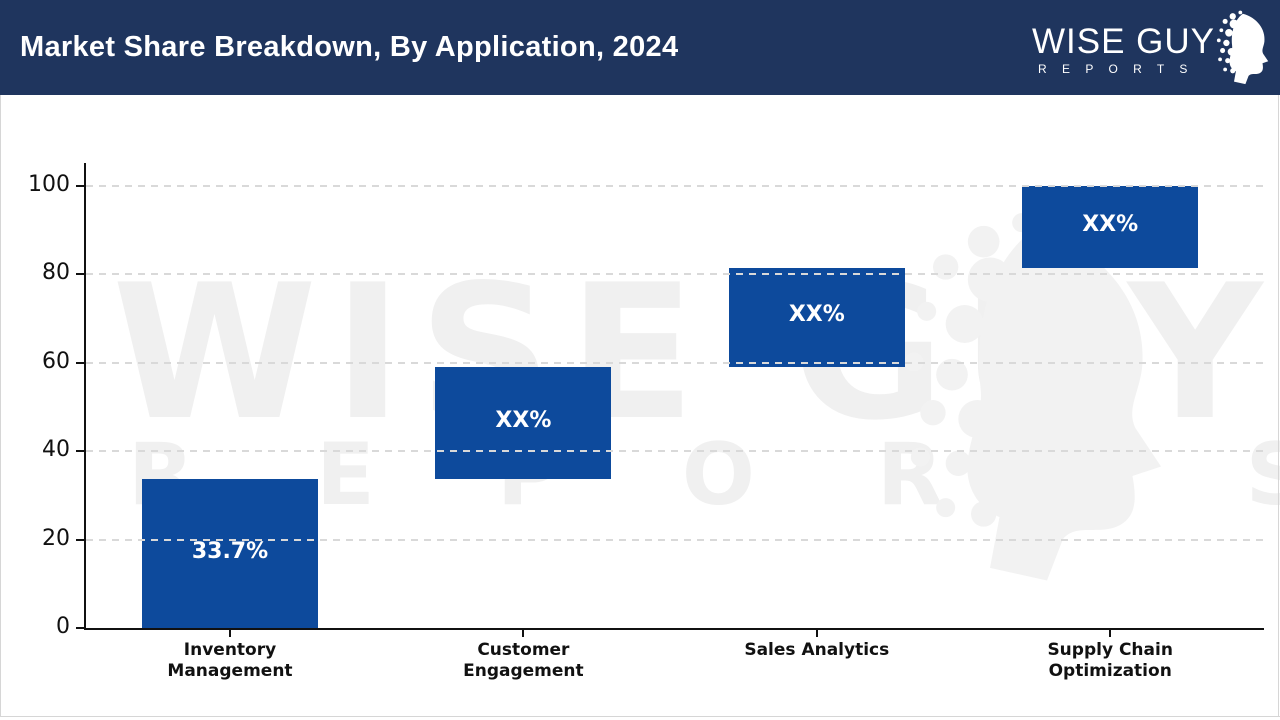 The width and height of the screenshot is (1280, 720). I want to click on brand-subtitle: R E P O R T S, so click(1116, 69).